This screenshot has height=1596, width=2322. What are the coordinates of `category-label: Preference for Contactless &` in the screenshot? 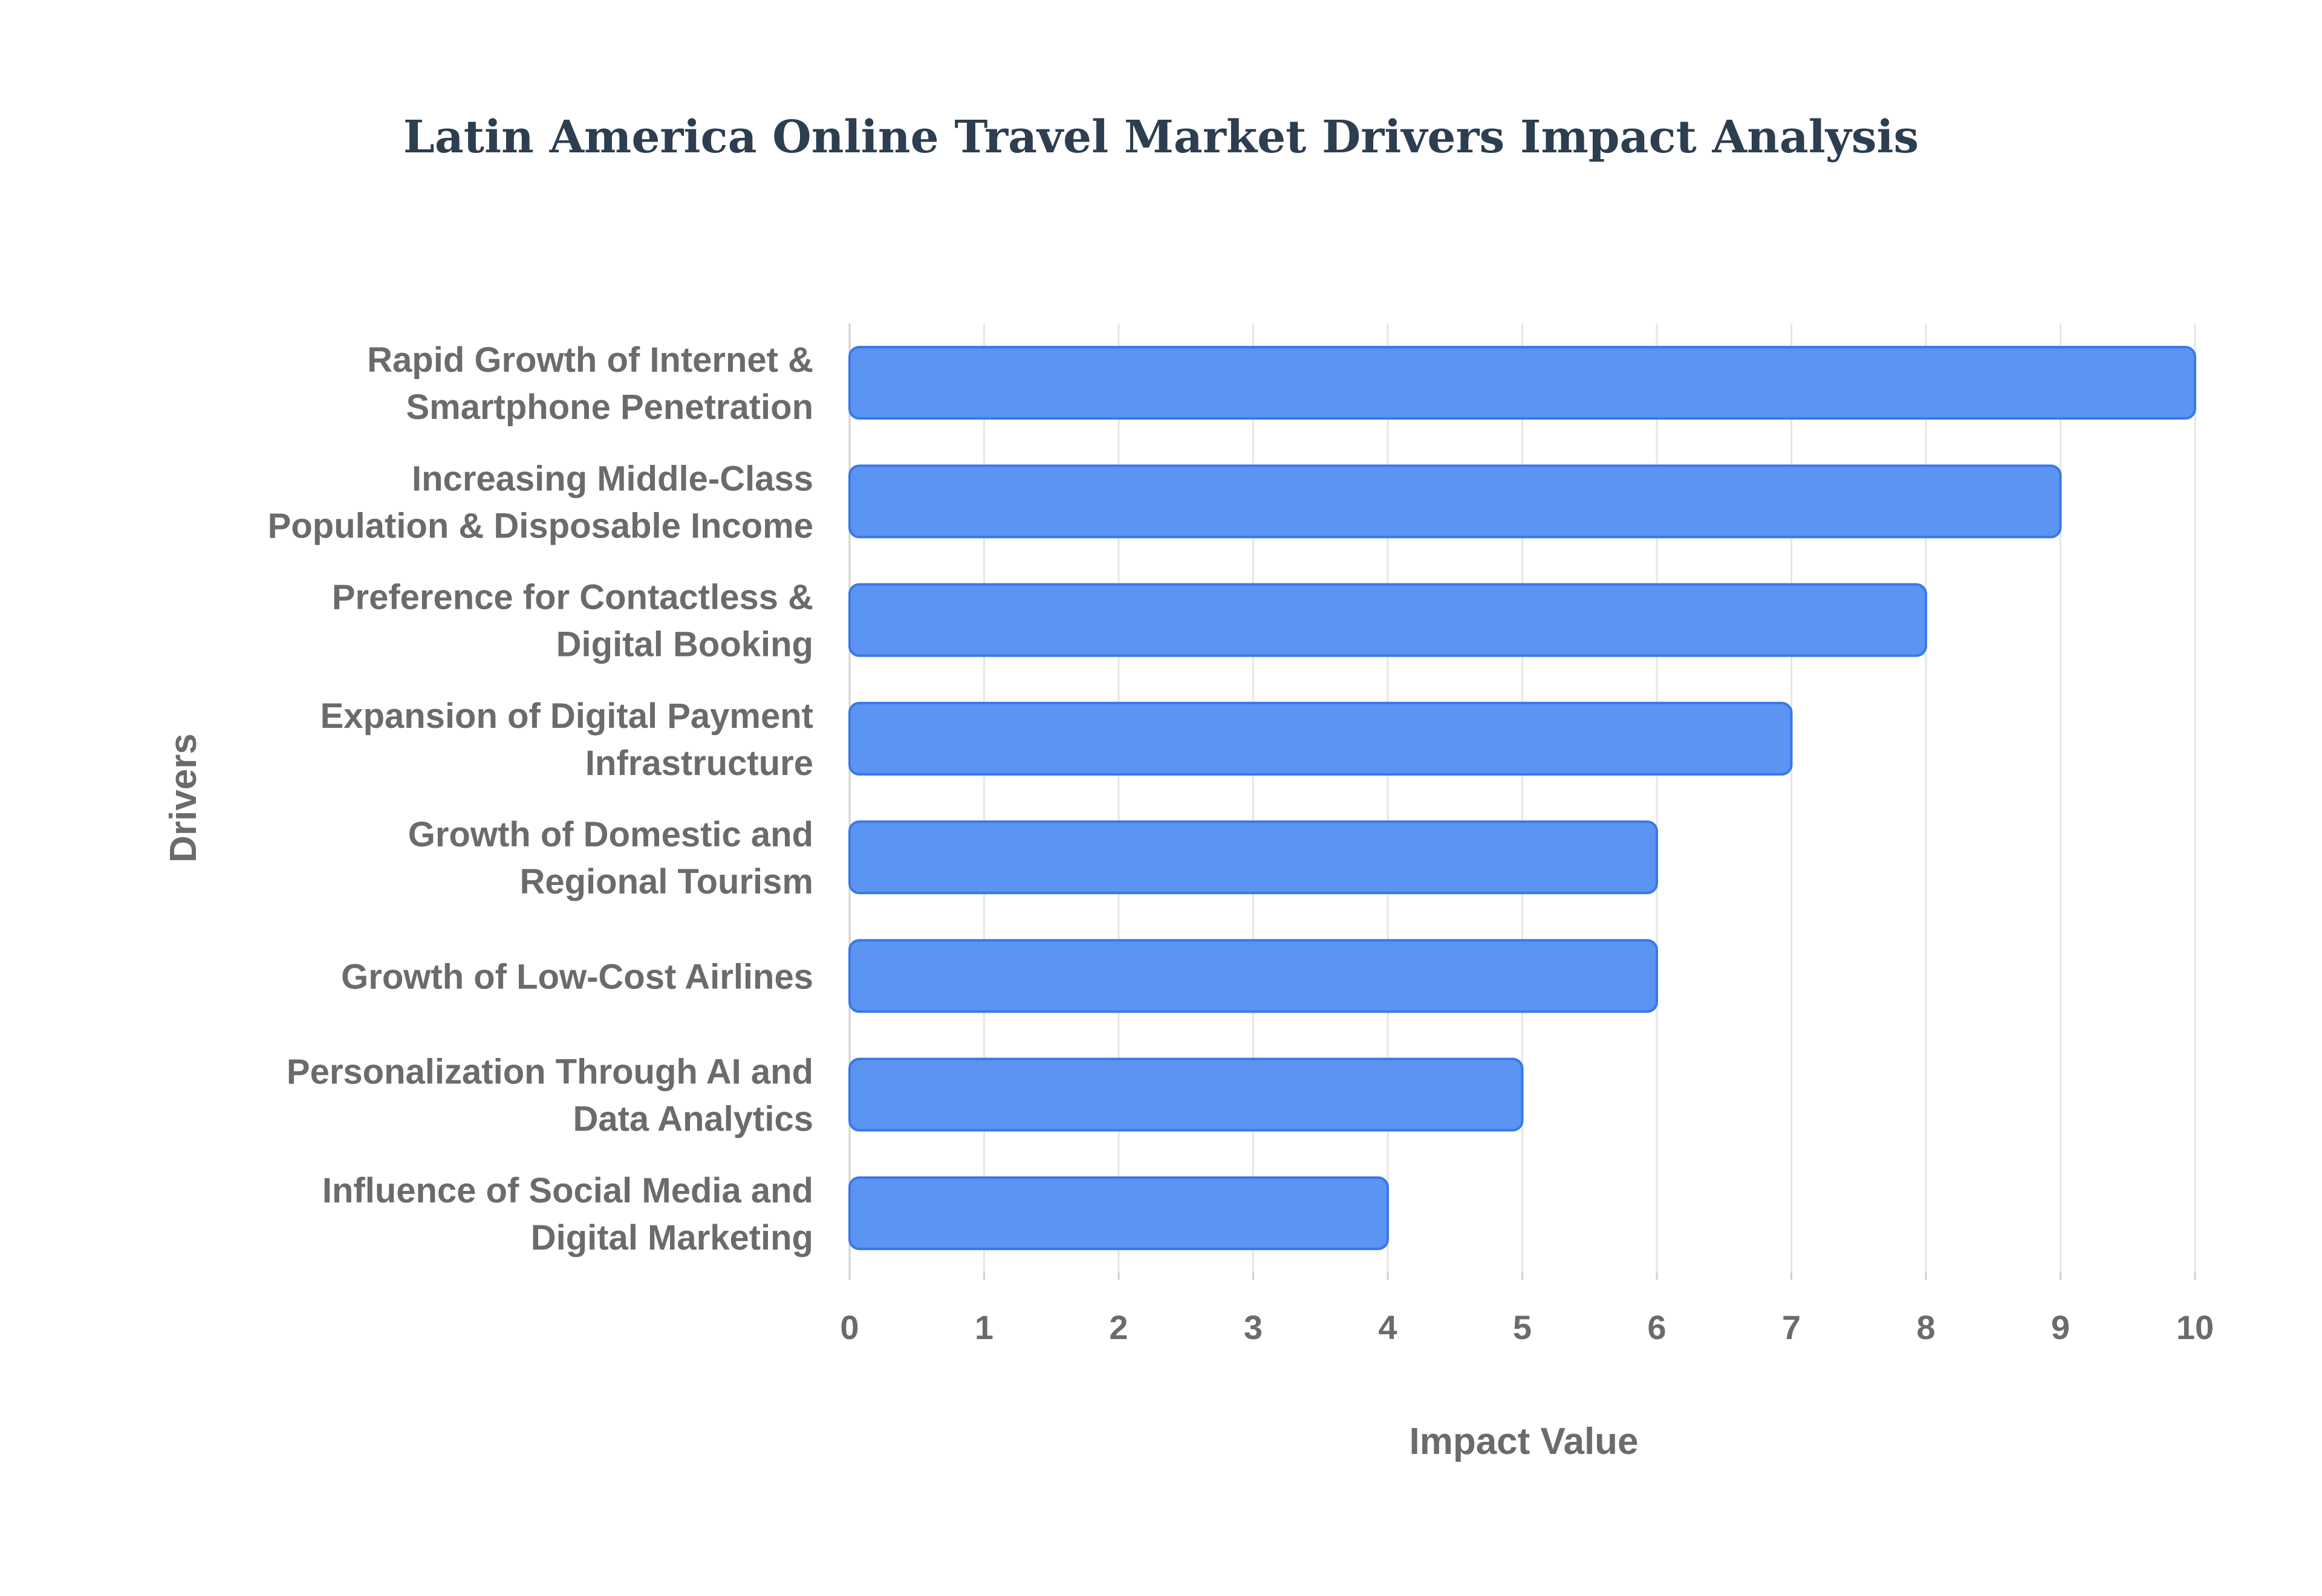 It's located at (572, 597).